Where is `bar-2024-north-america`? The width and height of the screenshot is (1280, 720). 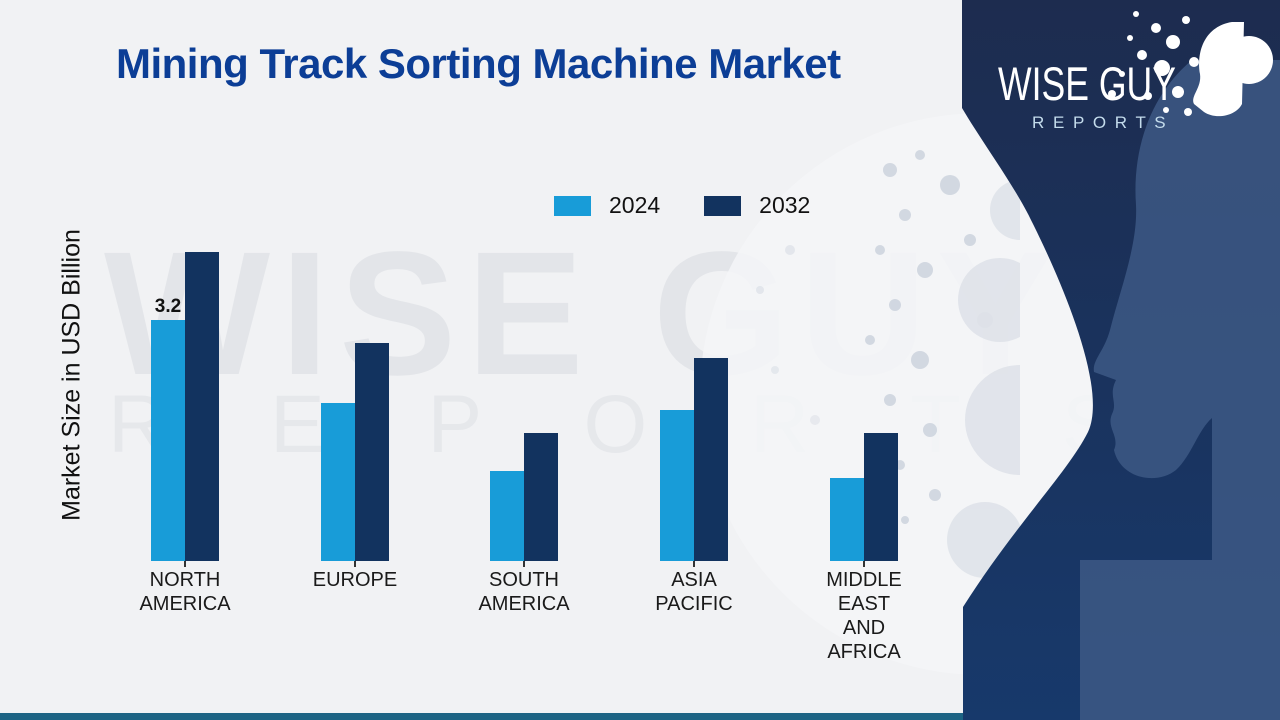 bar-2024-north-america is located at coordinates (168, 440).